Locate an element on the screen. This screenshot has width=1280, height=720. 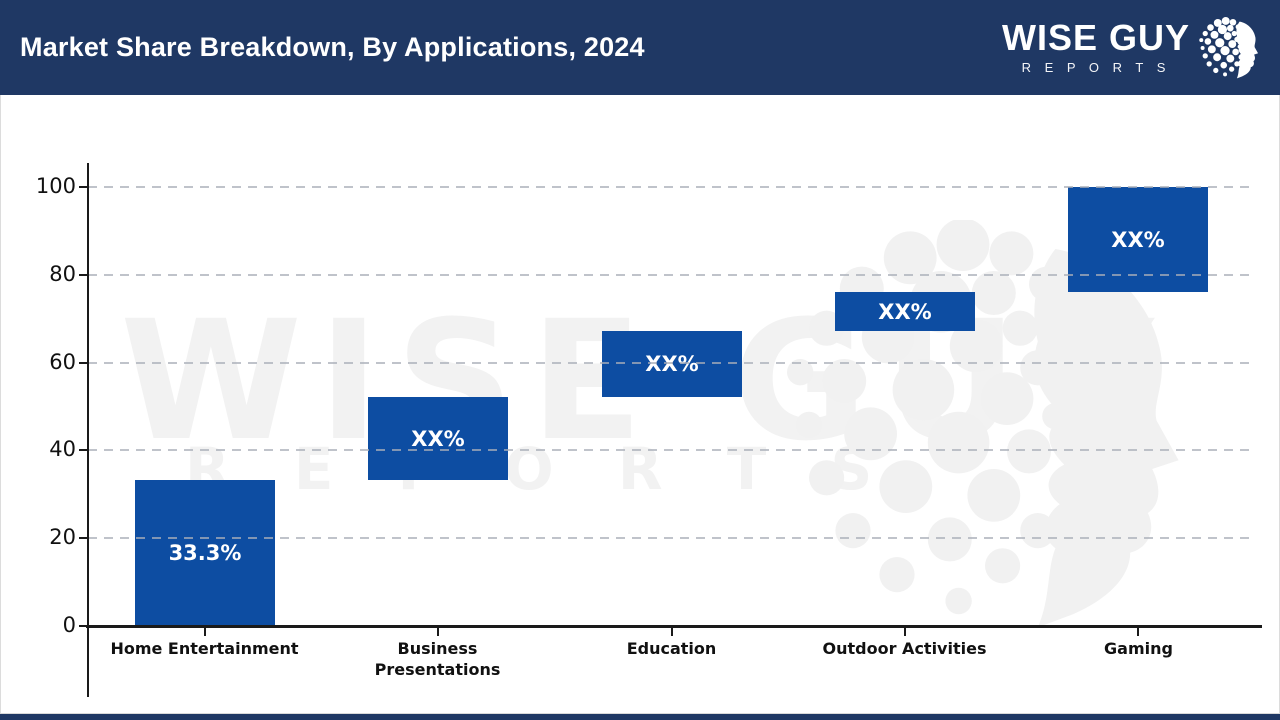
x-axis-line is located at coordinates (674, 626).